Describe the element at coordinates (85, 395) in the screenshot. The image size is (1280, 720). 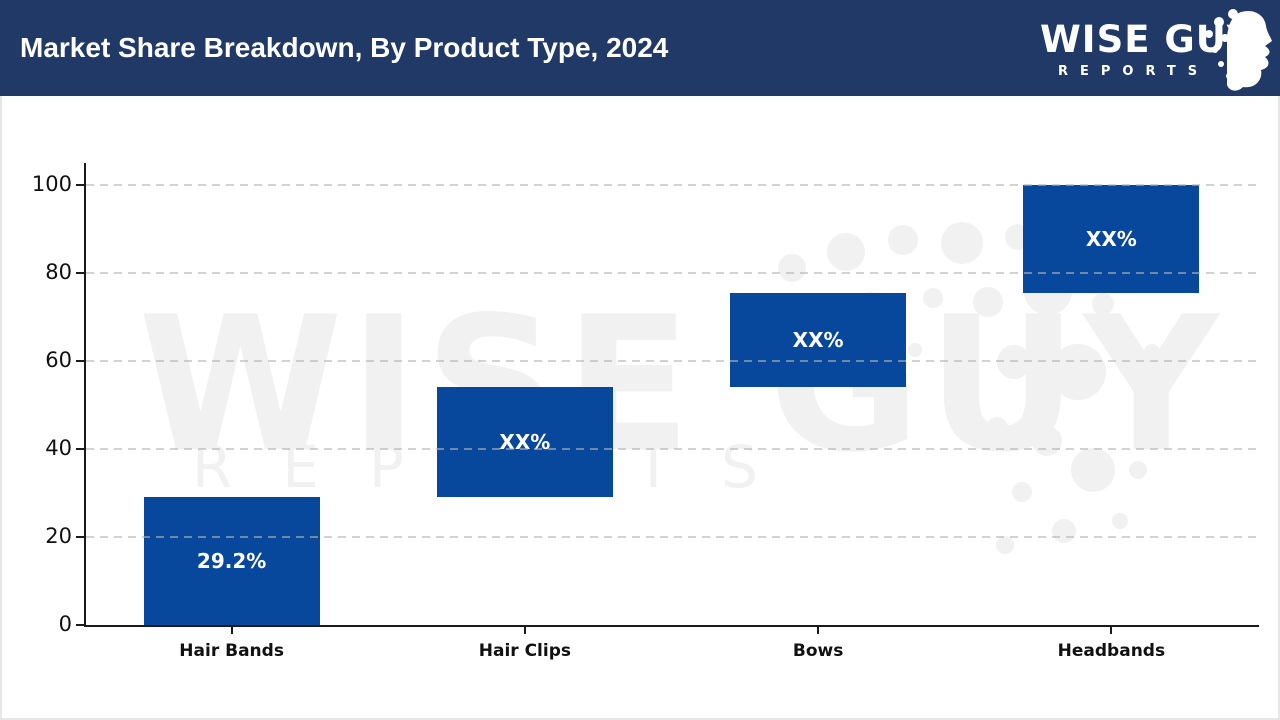
I see `y-axis-line` at that location.